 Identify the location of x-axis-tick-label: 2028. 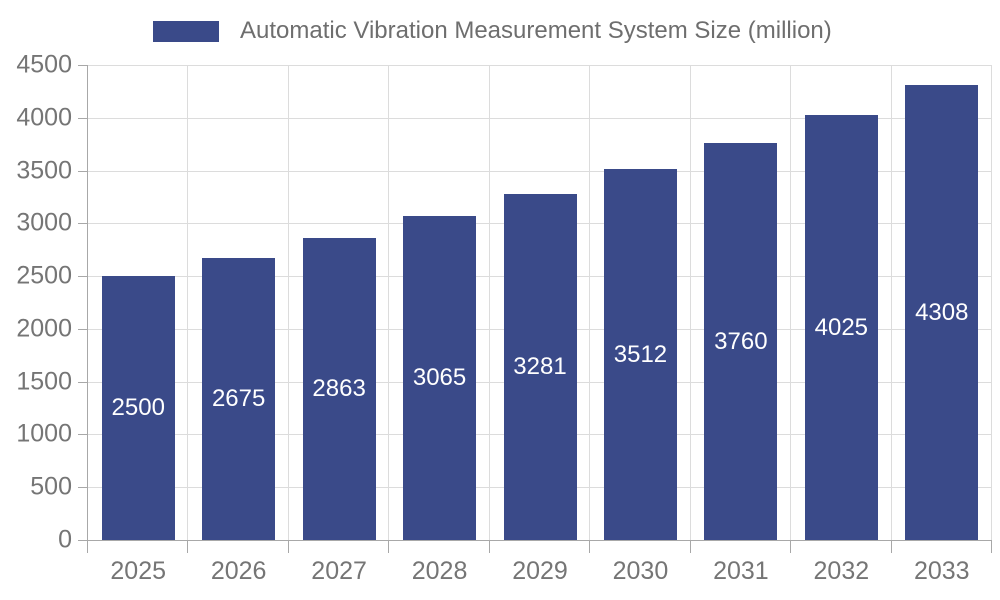
(439, 571).